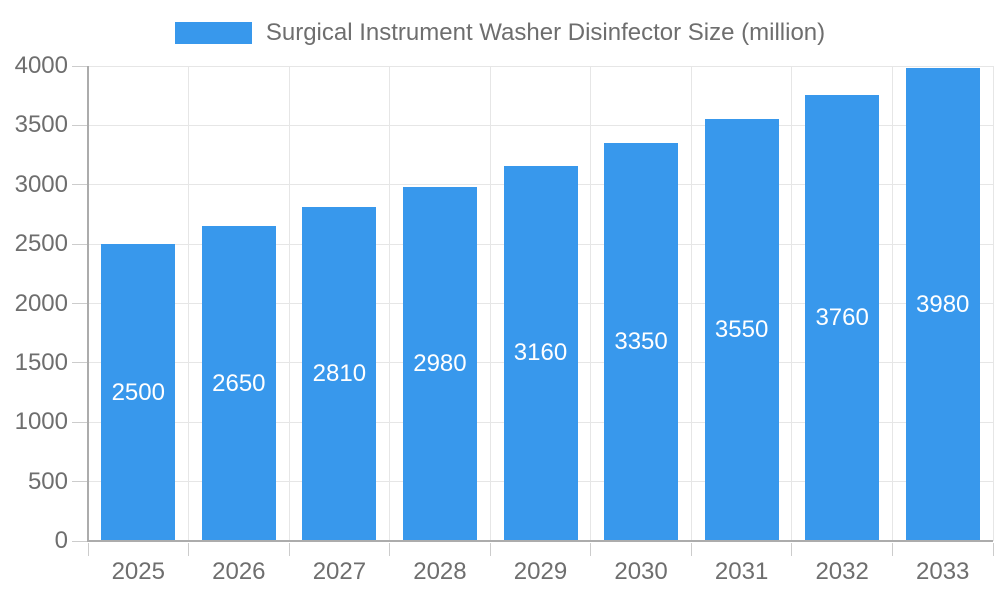 The height and width of the screenshot is (600, 1000). I want to click on legend-swatch-icon, so click(213, 33).